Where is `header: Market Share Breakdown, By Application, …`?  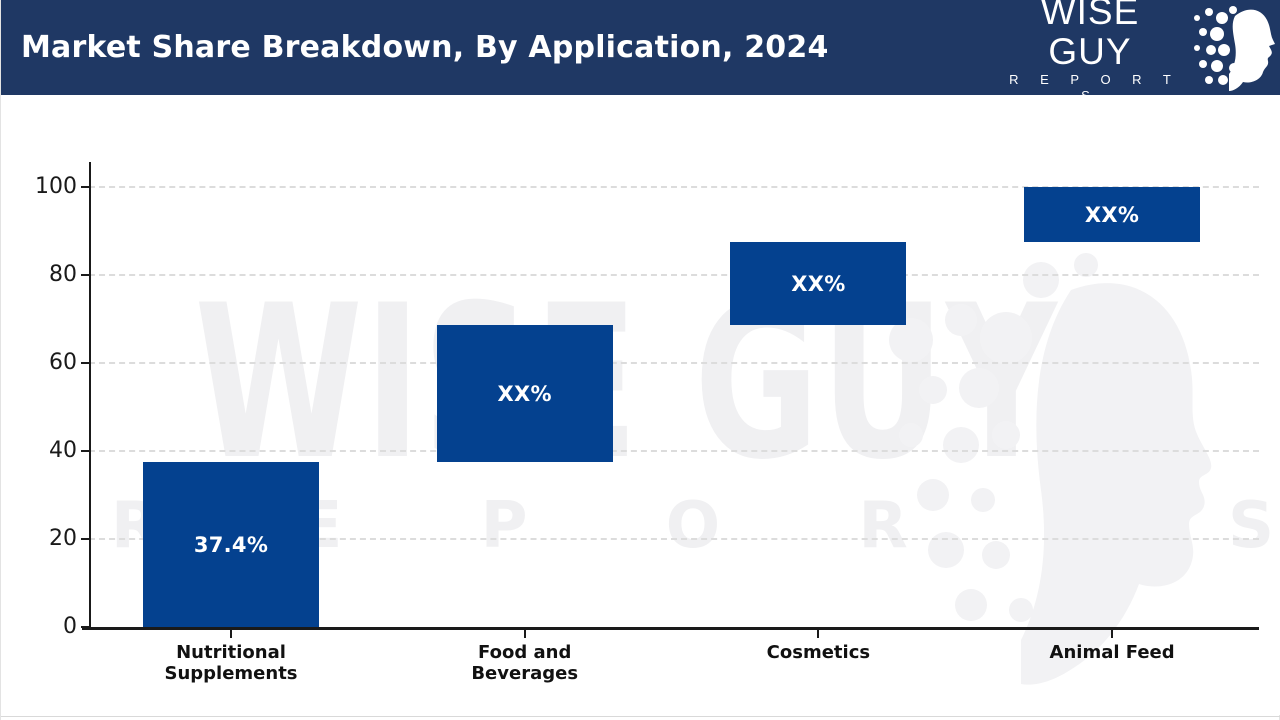
header: Market Share Breakdown, By Application, … is located at coordinates (640, 51).